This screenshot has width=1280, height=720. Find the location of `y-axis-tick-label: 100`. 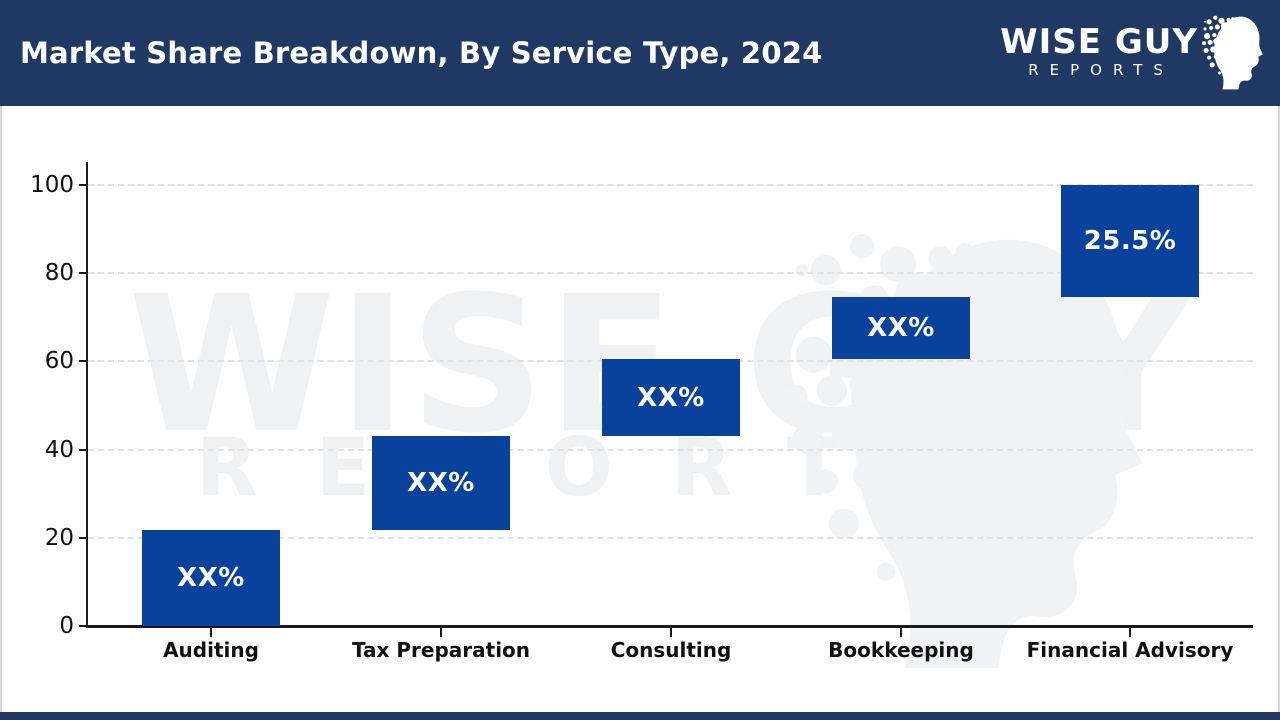

y-axis-tick-label: 100 is located at coordinates (52, 185).